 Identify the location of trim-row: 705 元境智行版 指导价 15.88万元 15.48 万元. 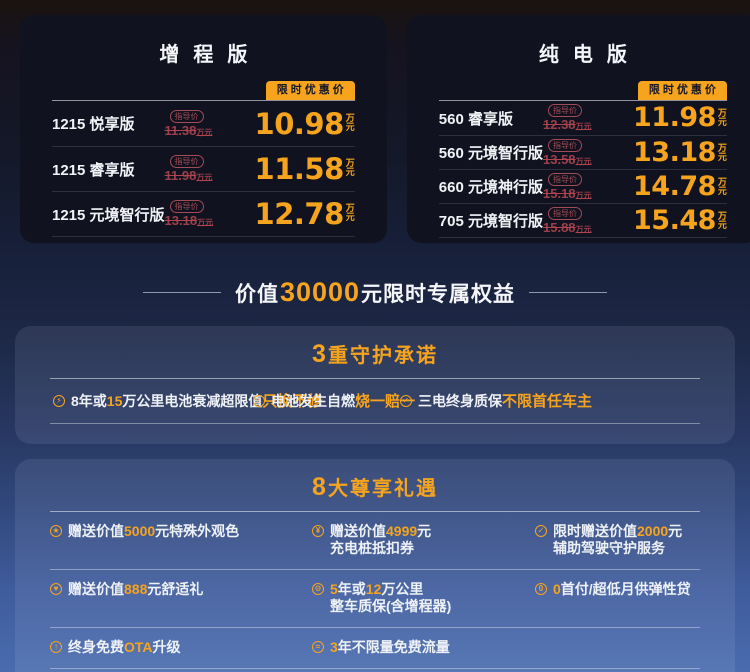
(582, 220).